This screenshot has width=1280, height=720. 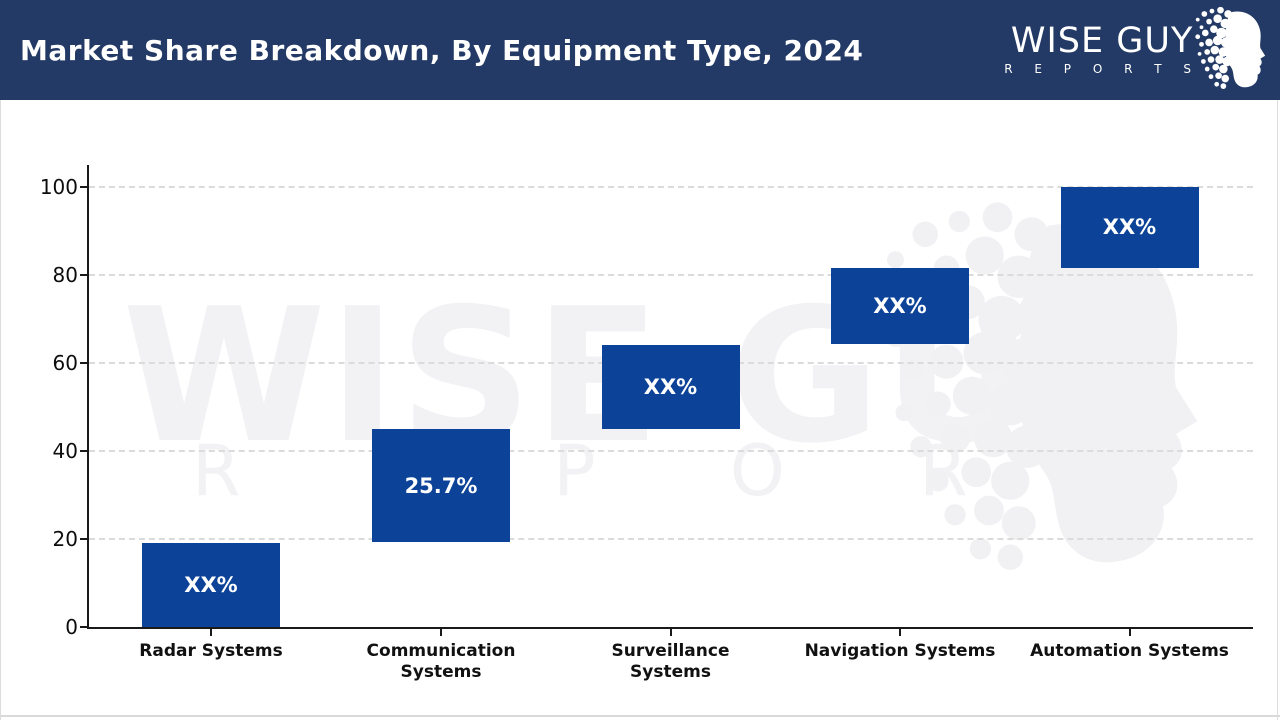 I want to click on y-tick-label: 20, so click(x=65, y=539).